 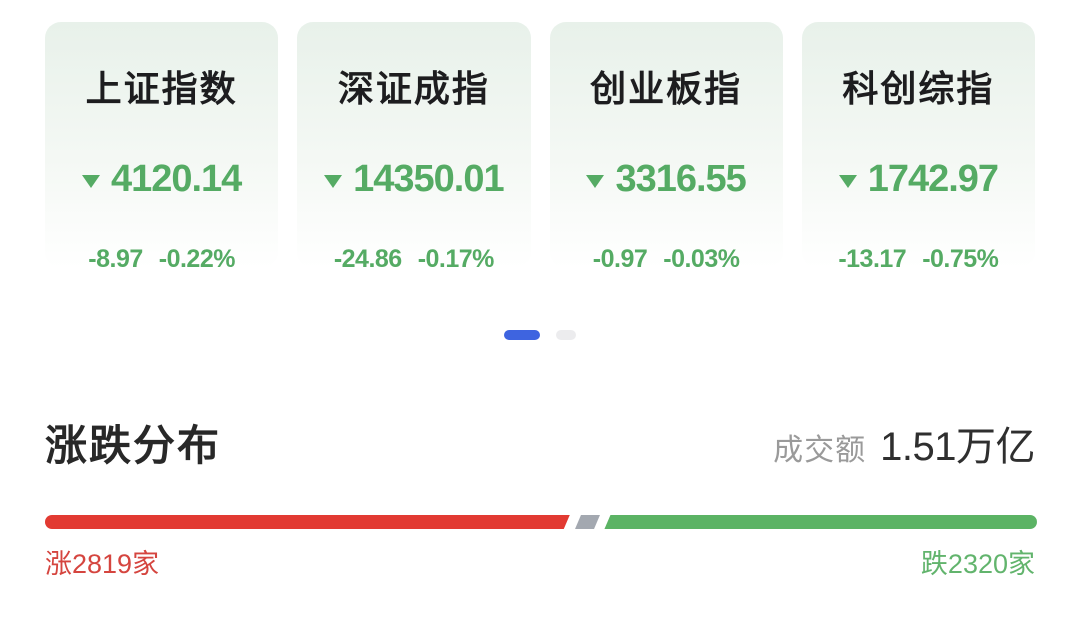 I want to click on pagination-dot-active, so click(x=522, y=335).